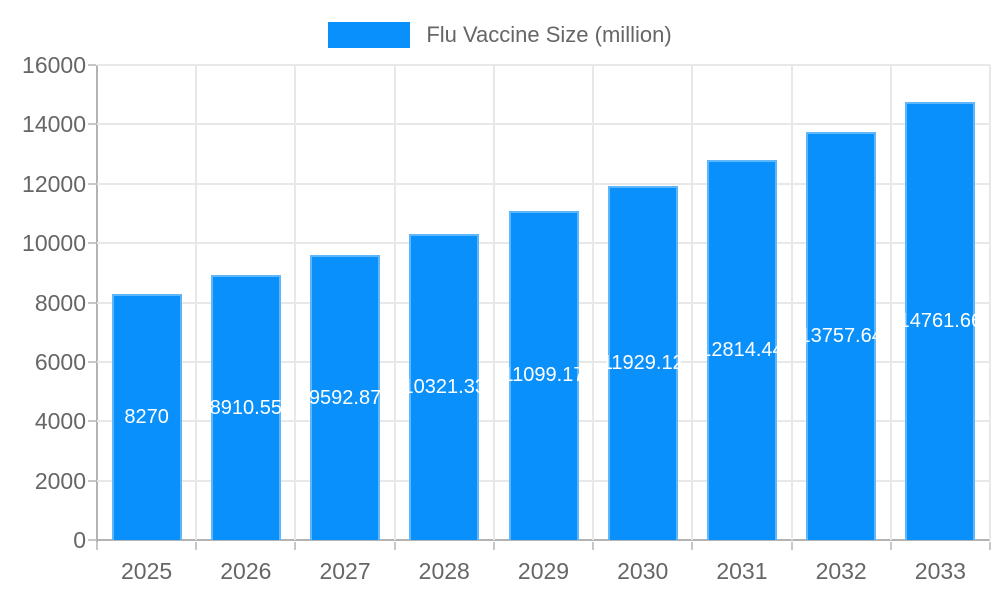 This screenshot has width=1000, height=600. Describe the element at coordinates (345, 571) in the screenshot. I see `x-axis-tick-label: 2027` at that location.